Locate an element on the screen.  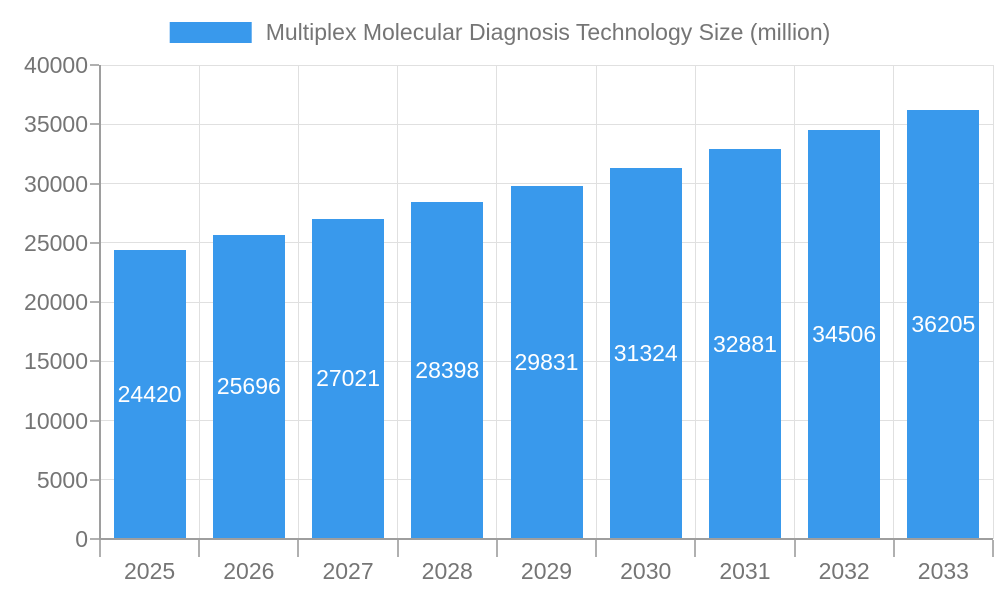
y-tick-label: 20000 is located at coordinates (56, 302).